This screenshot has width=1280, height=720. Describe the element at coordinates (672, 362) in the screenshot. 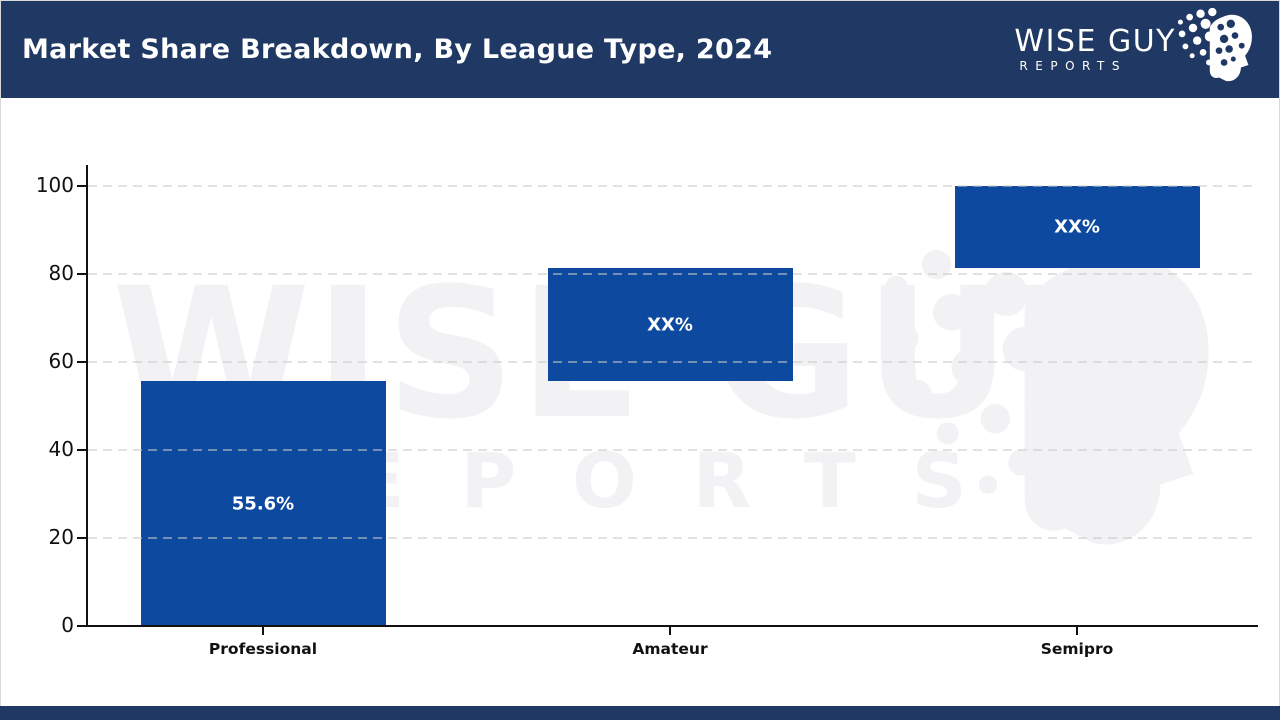

I see `gridline-y60` at that location.